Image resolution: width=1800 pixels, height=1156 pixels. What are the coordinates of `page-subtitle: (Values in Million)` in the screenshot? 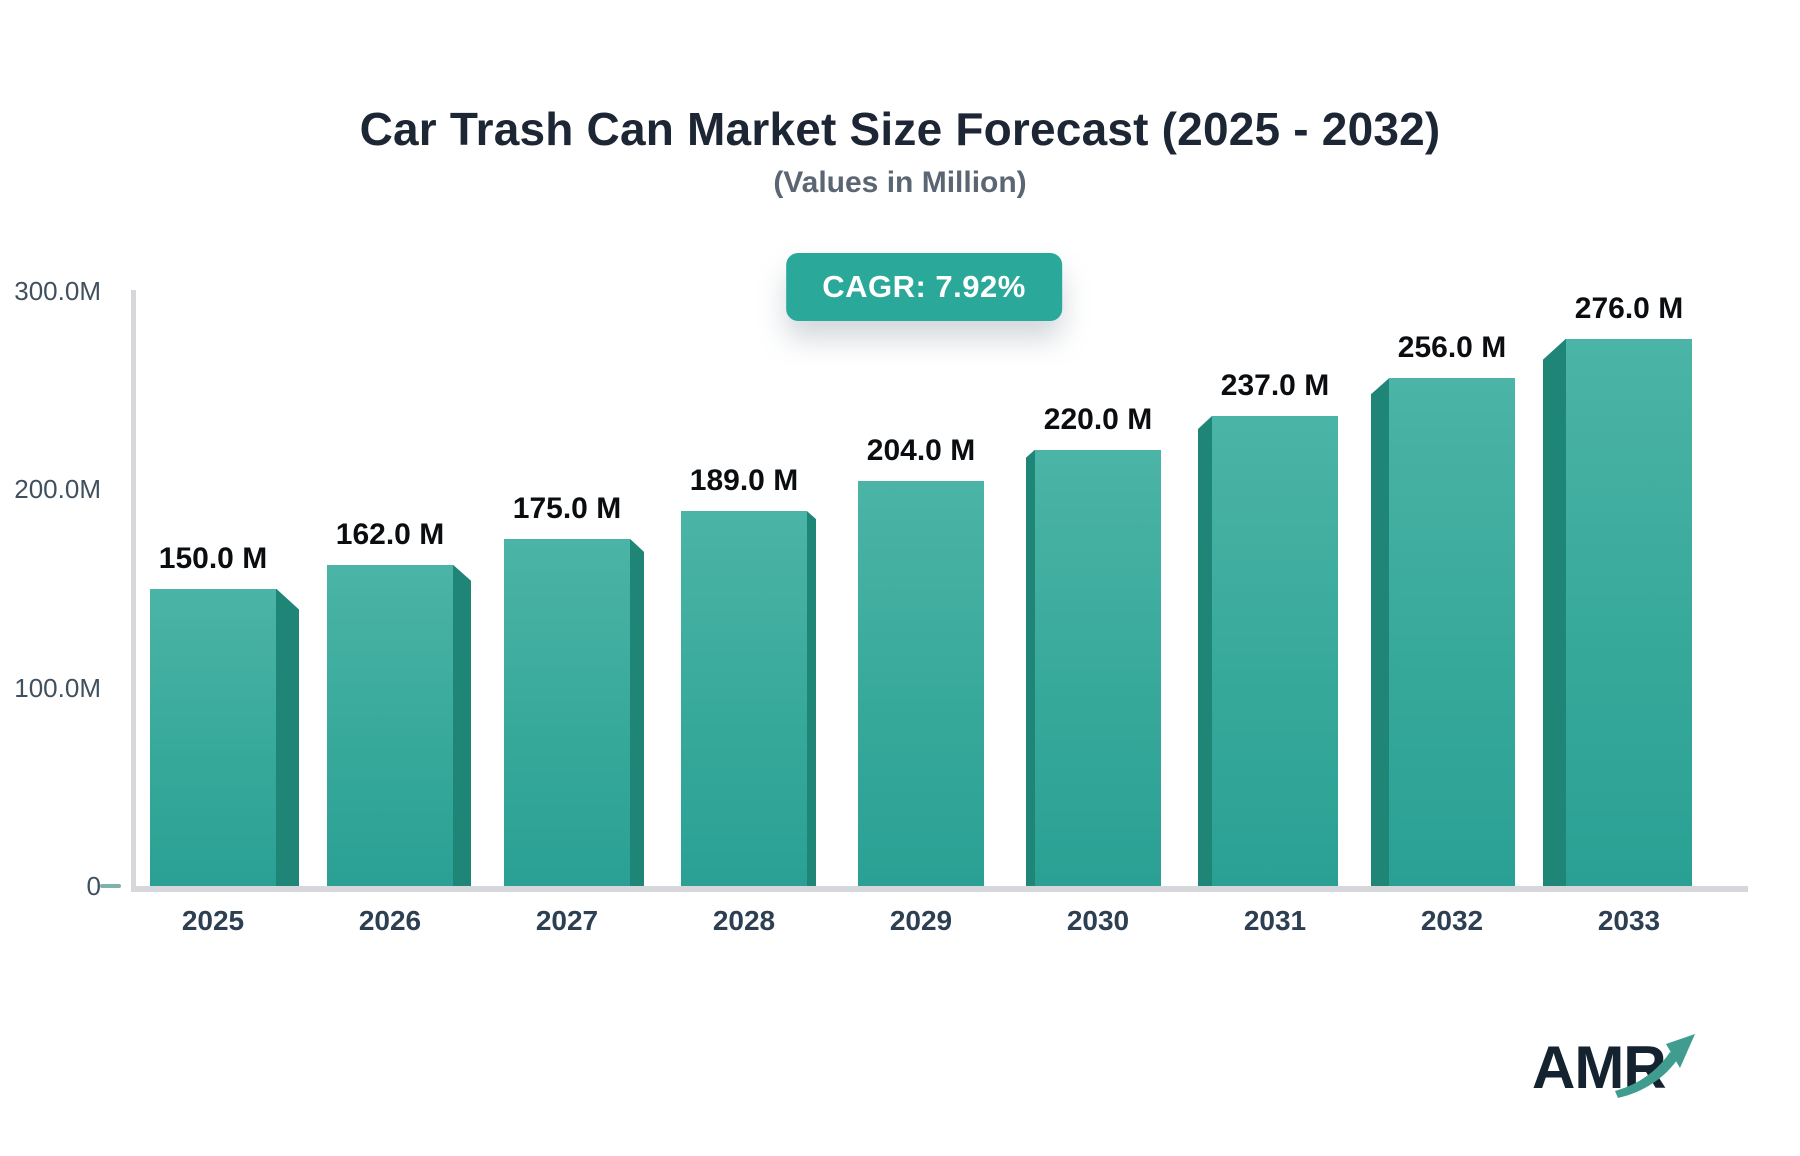 It's located at (900, 182).